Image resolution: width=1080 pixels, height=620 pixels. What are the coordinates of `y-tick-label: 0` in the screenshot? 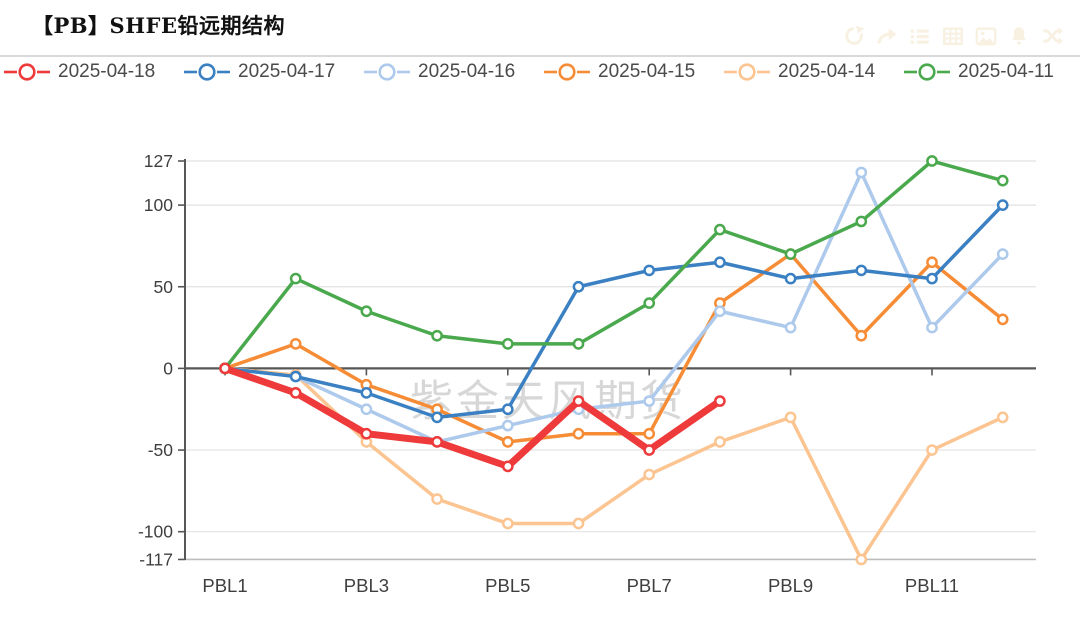 It's located at (168, 368).